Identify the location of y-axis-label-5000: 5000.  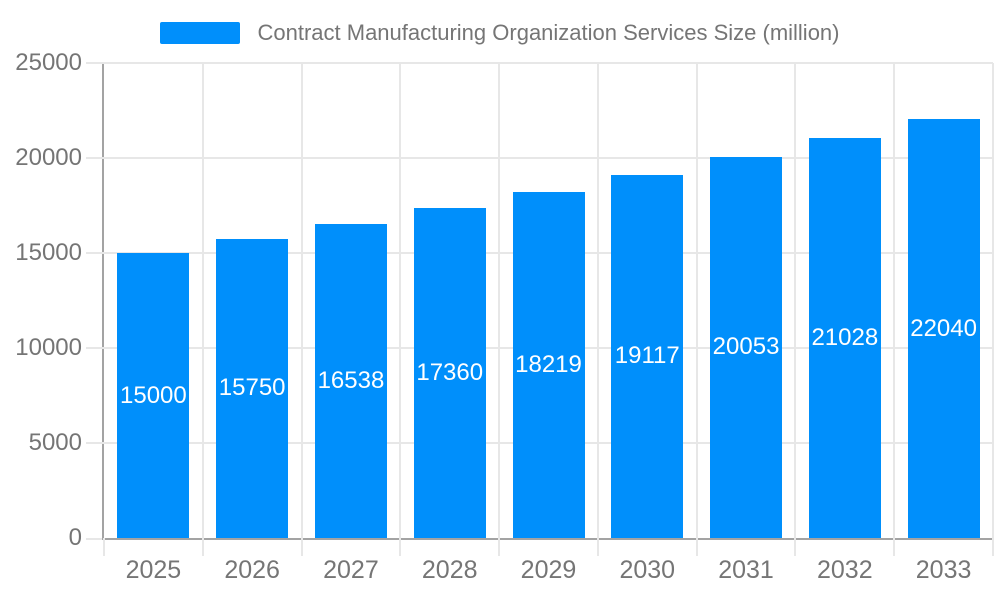
(55, 442).